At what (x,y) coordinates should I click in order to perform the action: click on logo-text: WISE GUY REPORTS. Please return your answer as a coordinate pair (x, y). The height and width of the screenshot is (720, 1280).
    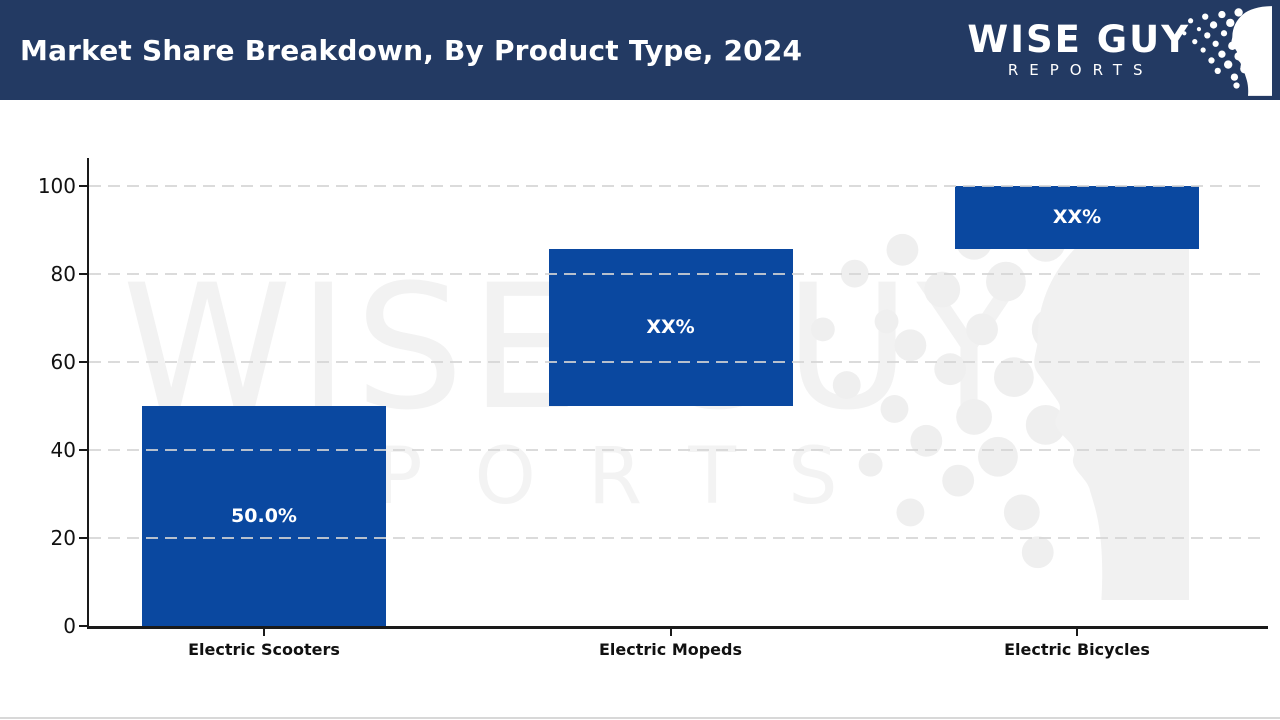
    Looking at the image, I should click on (1078, 49).